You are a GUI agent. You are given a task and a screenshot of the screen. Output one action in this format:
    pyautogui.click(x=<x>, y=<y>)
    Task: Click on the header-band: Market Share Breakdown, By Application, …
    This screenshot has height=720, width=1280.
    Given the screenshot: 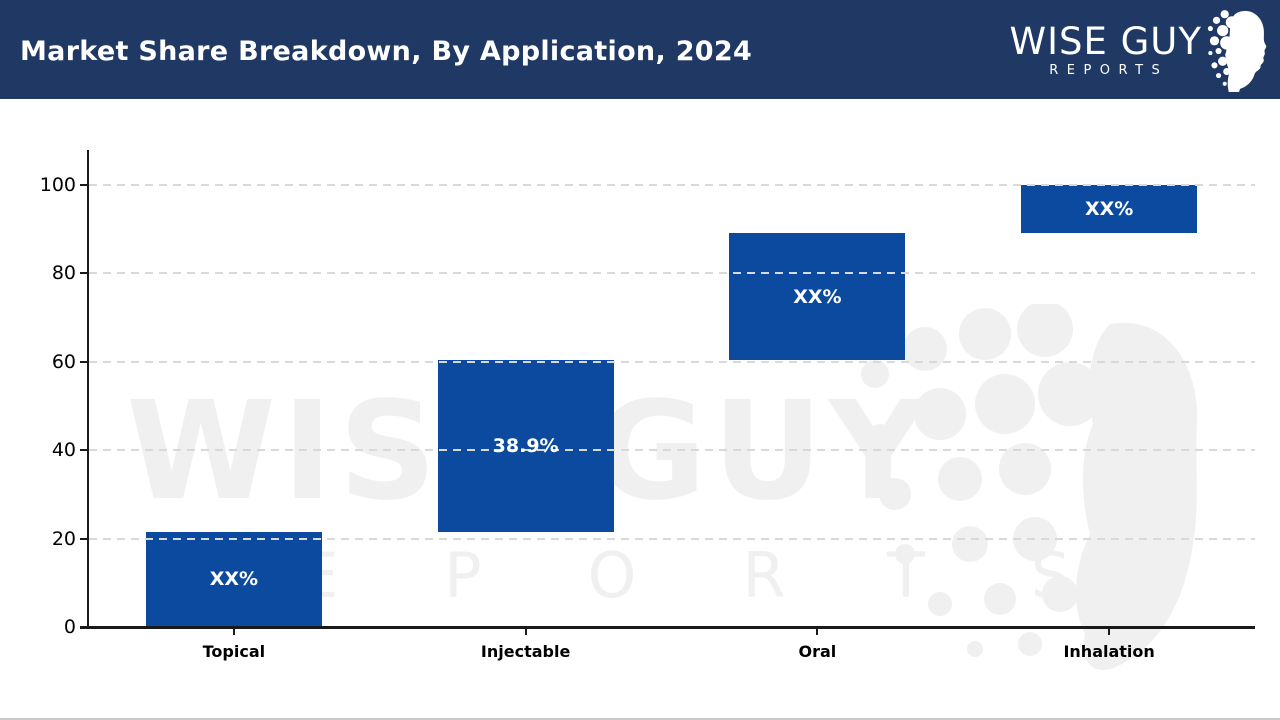 What is the action you would take?
    pyautogui.click(x=640, y=49)
    